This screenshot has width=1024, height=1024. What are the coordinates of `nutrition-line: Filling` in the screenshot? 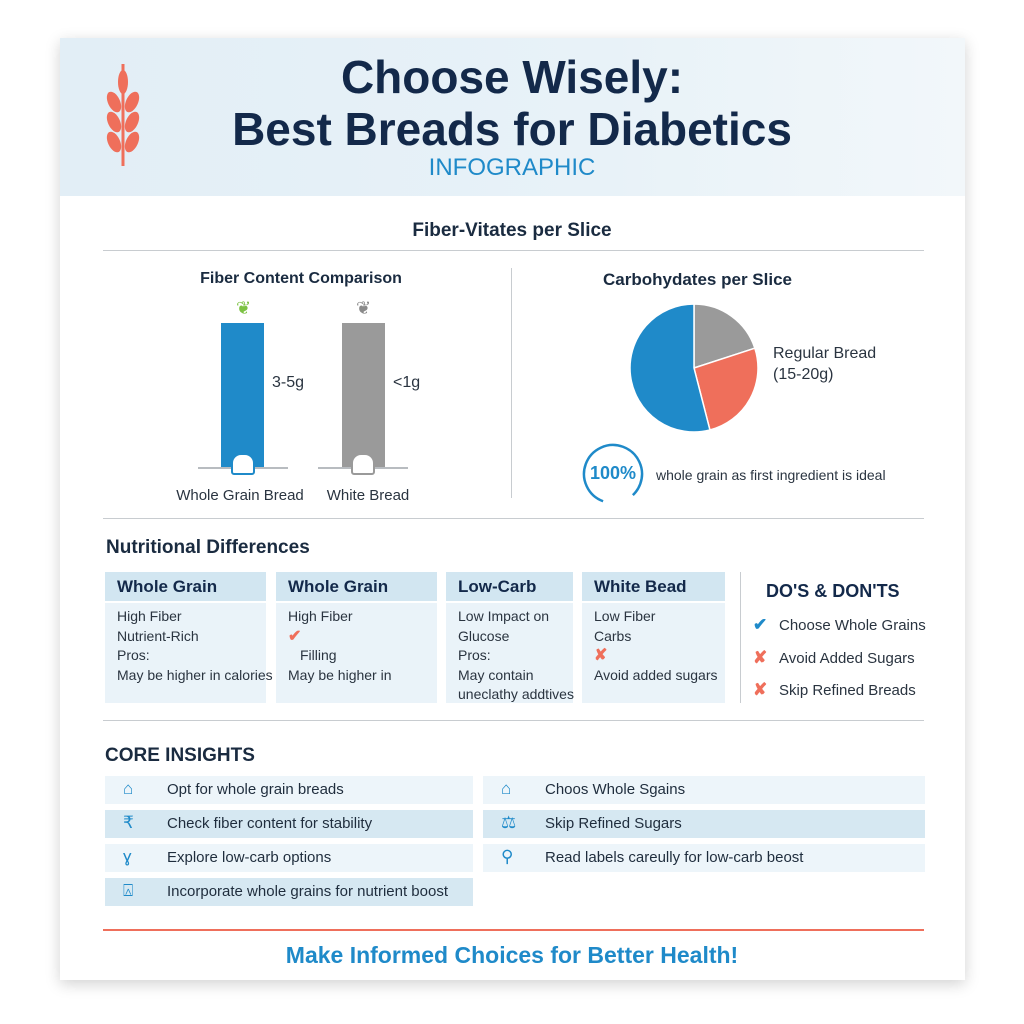 It's located at (318, 655).